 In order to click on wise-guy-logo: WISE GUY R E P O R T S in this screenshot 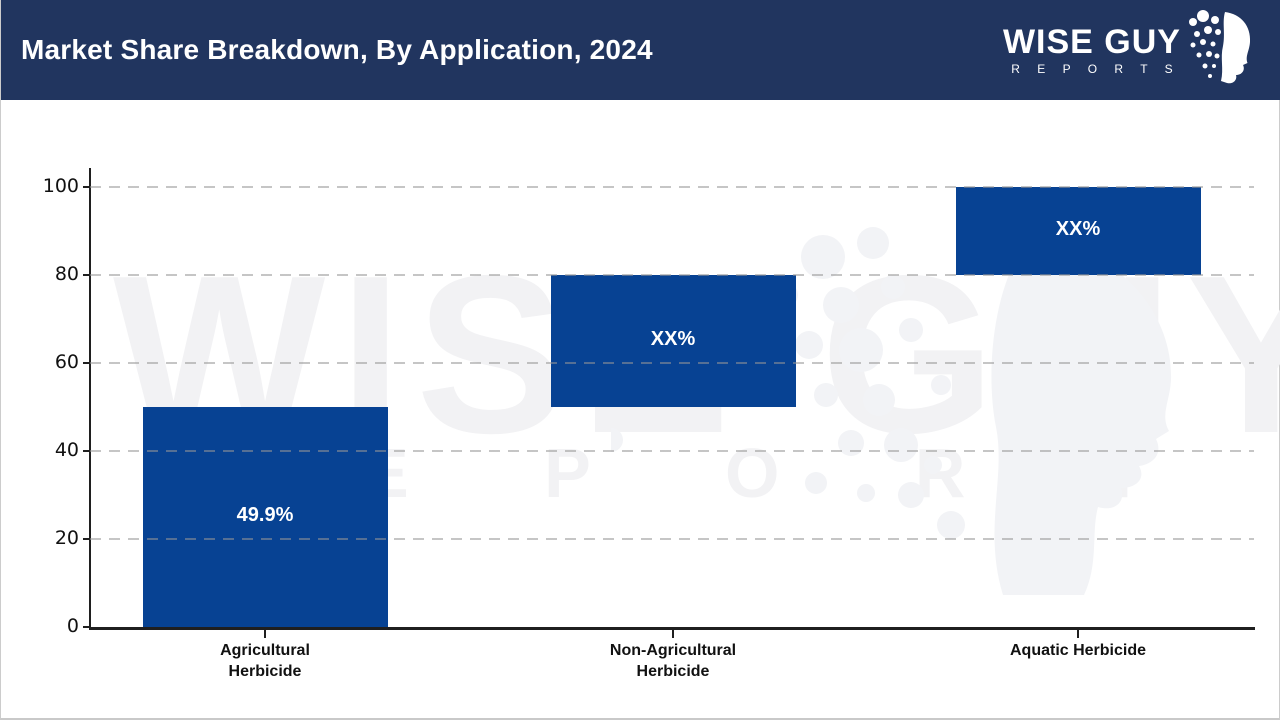, I will do `click(1130, 50)`.